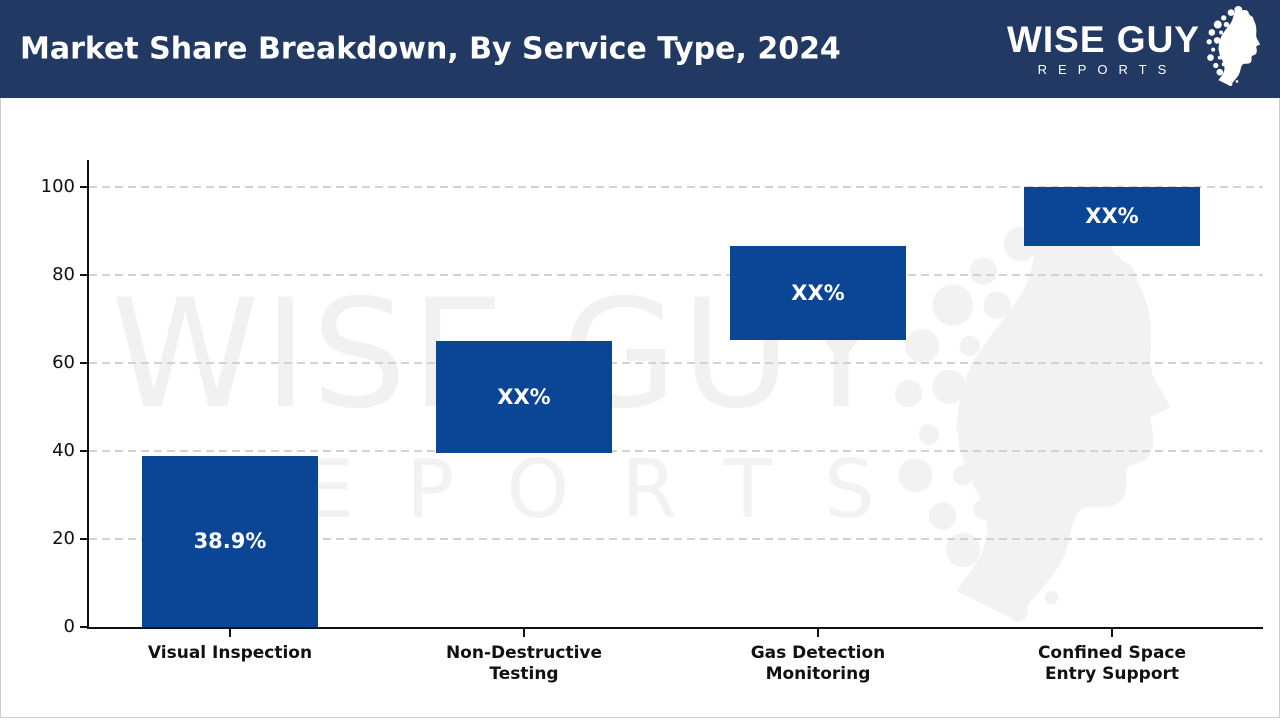 The width and height of the screenshot is (1280, 720). I want to click on x-axis, so click(675, 628).